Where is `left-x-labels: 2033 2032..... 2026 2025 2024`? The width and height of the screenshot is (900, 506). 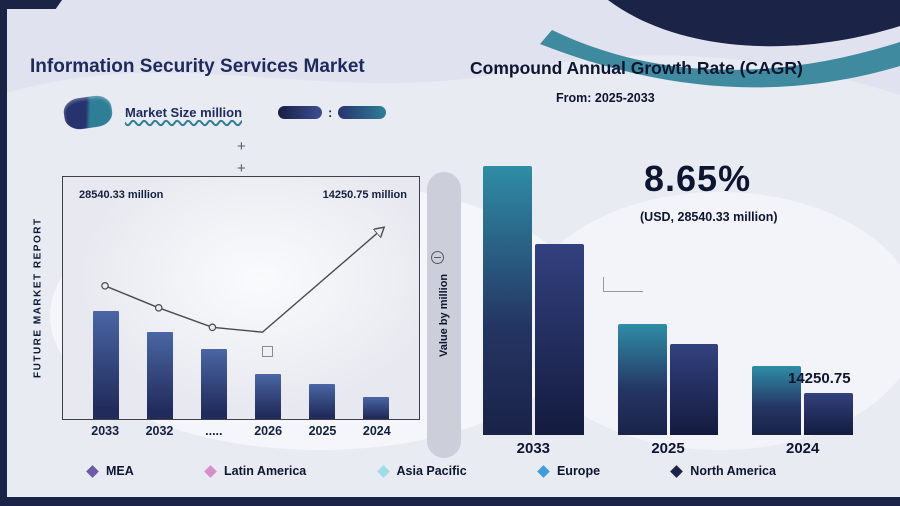 left-x-labels: 2033 2032..... 2026 2025 2024 is located at coordinates (241, 431).